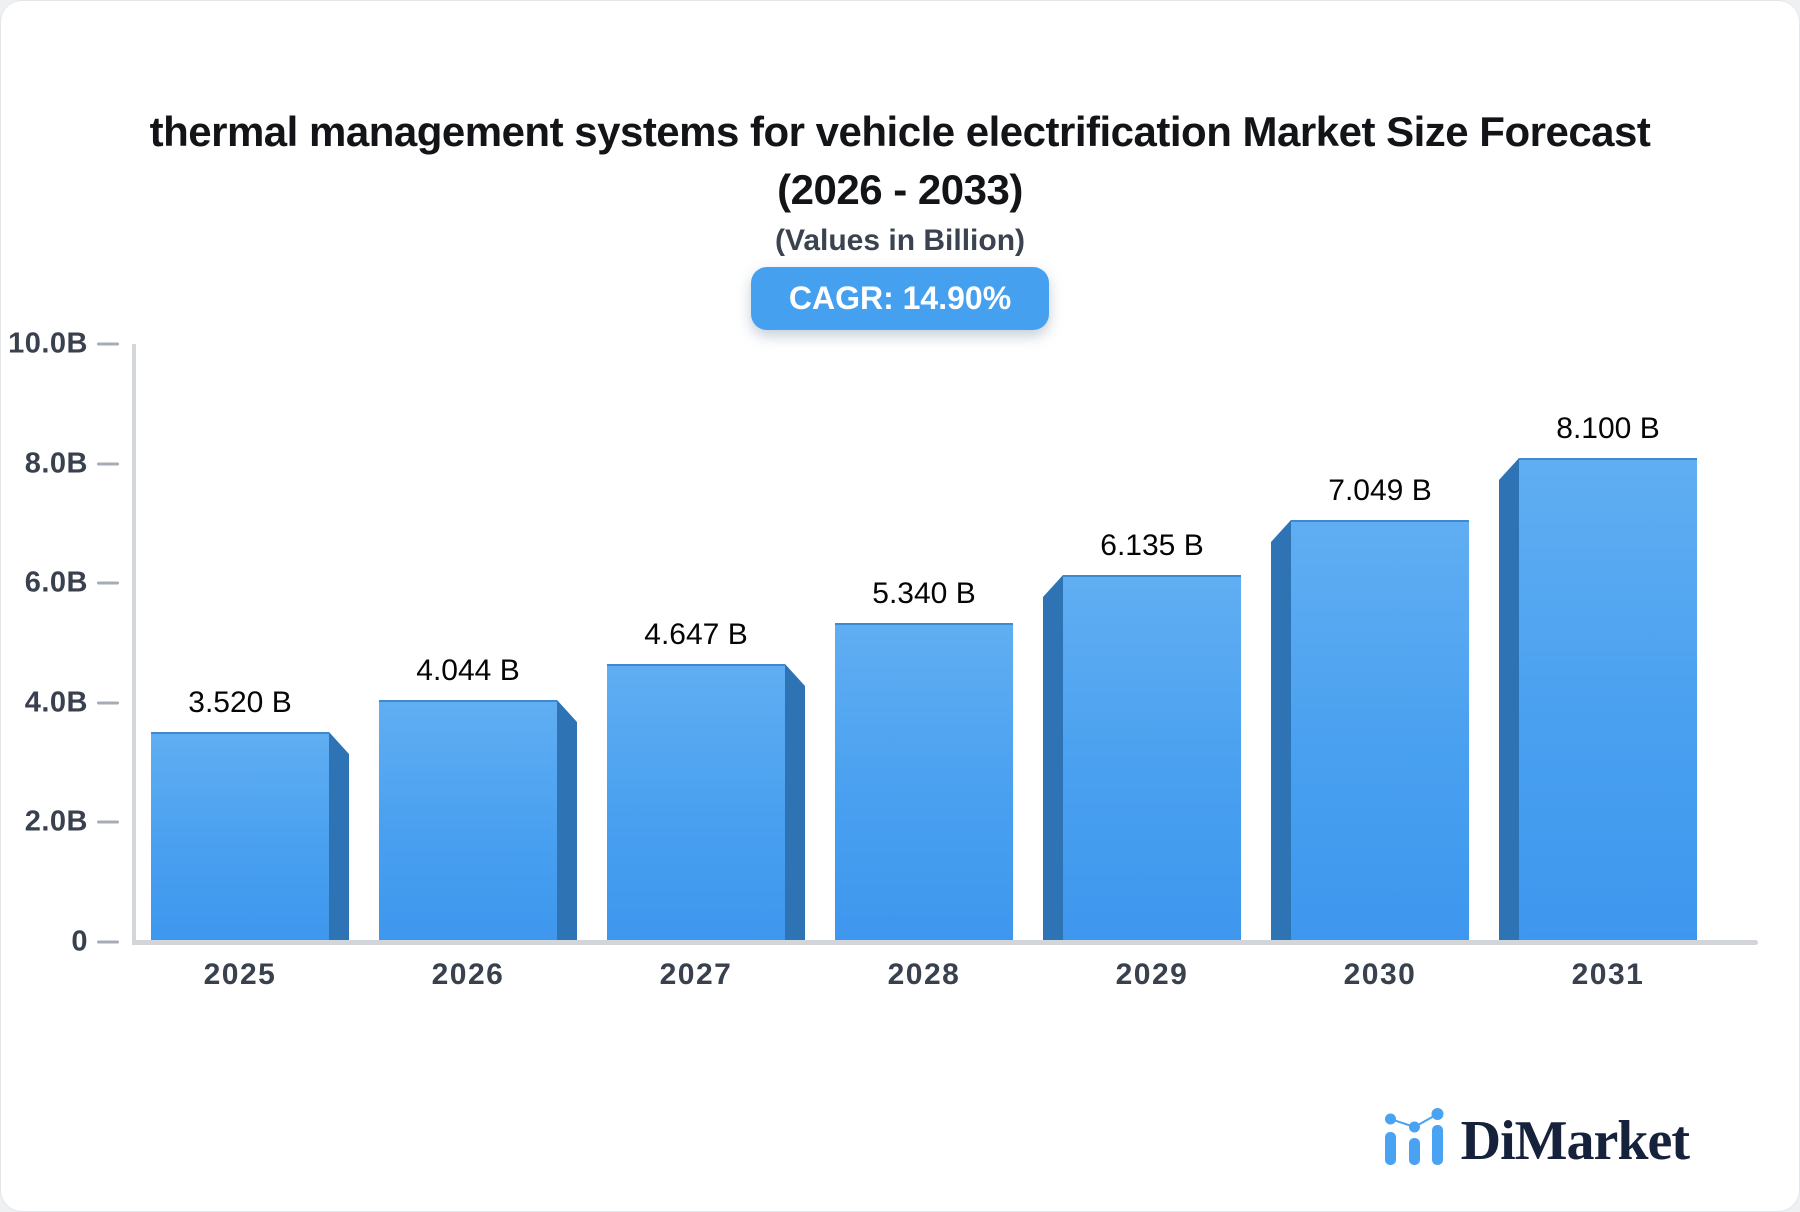 The height and width of the screenshot is (1212, 1800). I want to click on y-tick-label: 8.0B, so click(56, 463).